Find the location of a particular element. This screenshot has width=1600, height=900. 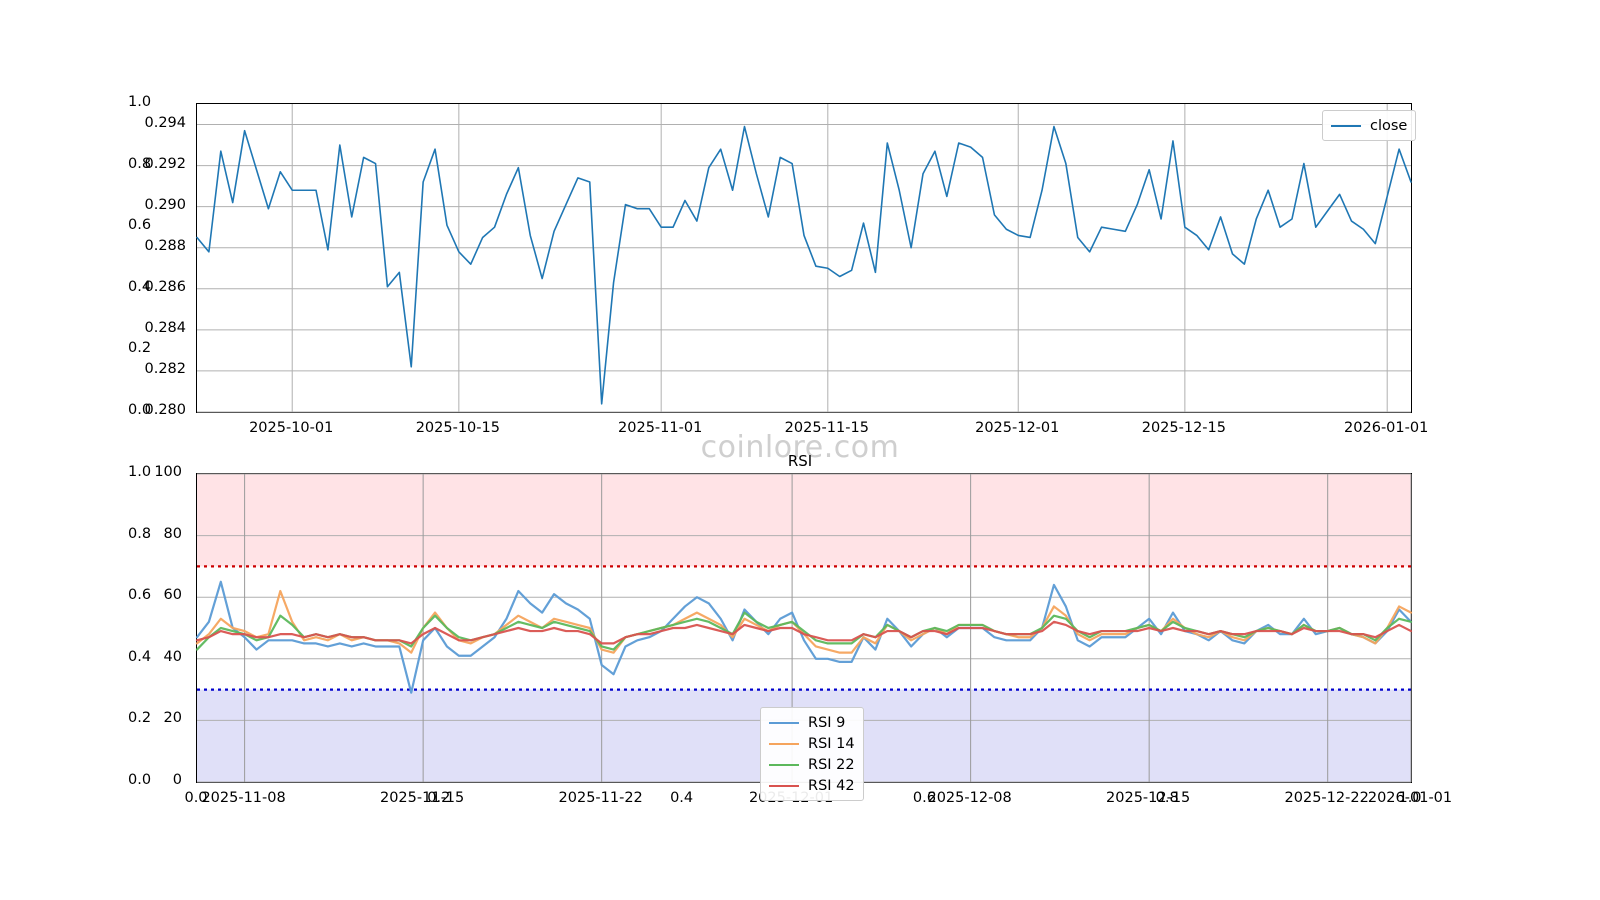

rsi-y-tick: 80 is located at coordinates (172, 533).